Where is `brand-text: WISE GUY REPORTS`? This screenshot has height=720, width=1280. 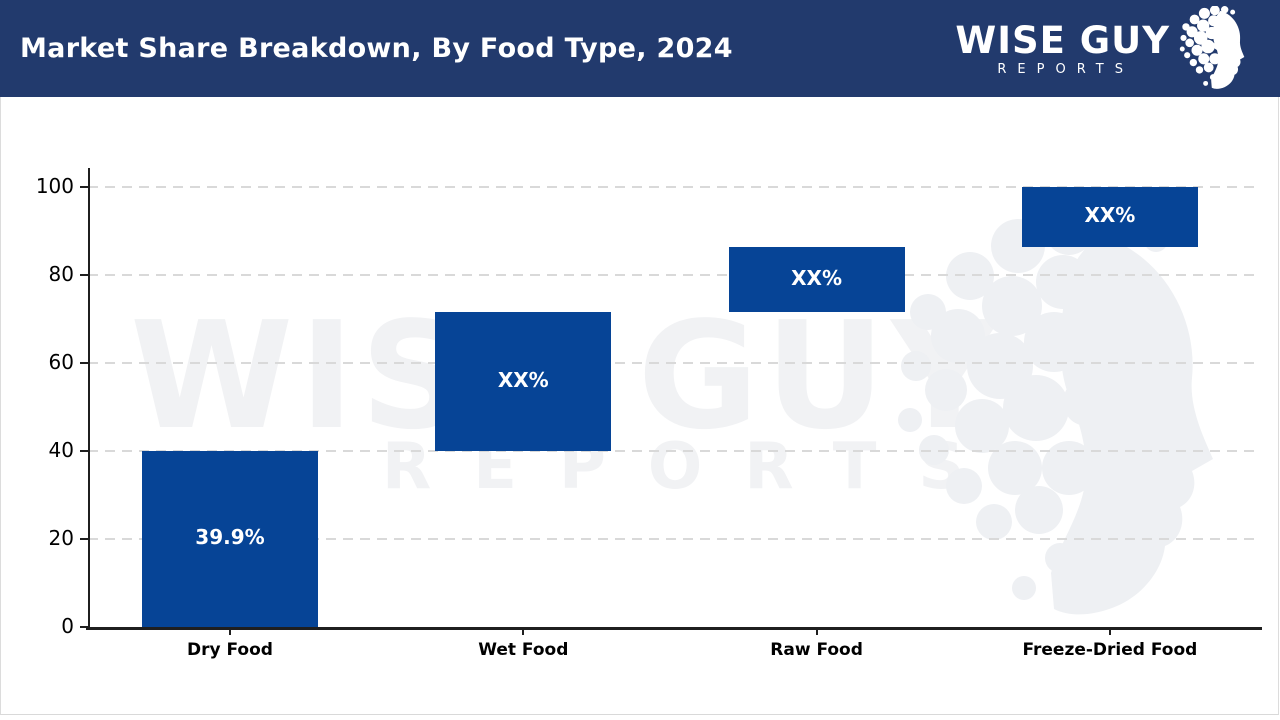
brand-text: WISE GUY REPORTS is located at coordinates (1062, 49).